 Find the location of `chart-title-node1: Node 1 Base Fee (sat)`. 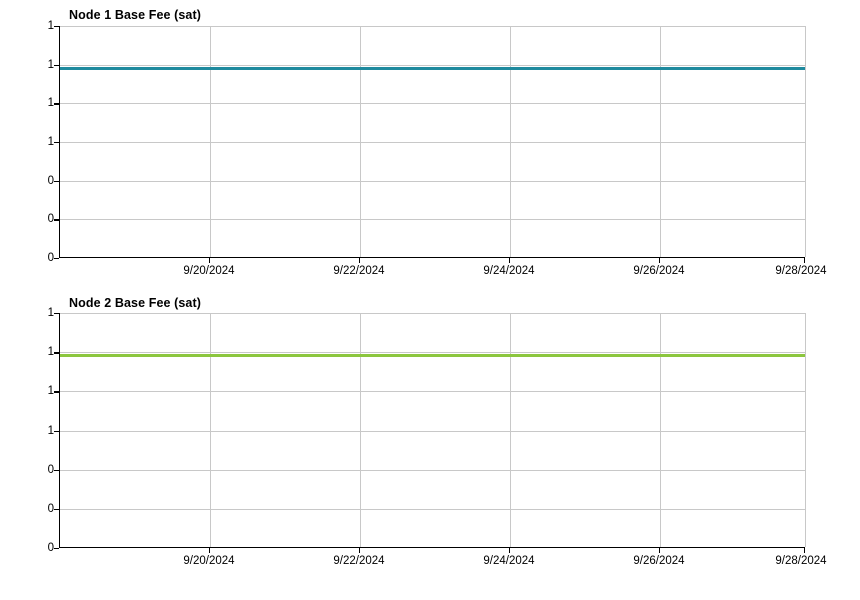

chart-title-node1: Node 1 Base Fee (sat) is located at coordinates (135, 15).